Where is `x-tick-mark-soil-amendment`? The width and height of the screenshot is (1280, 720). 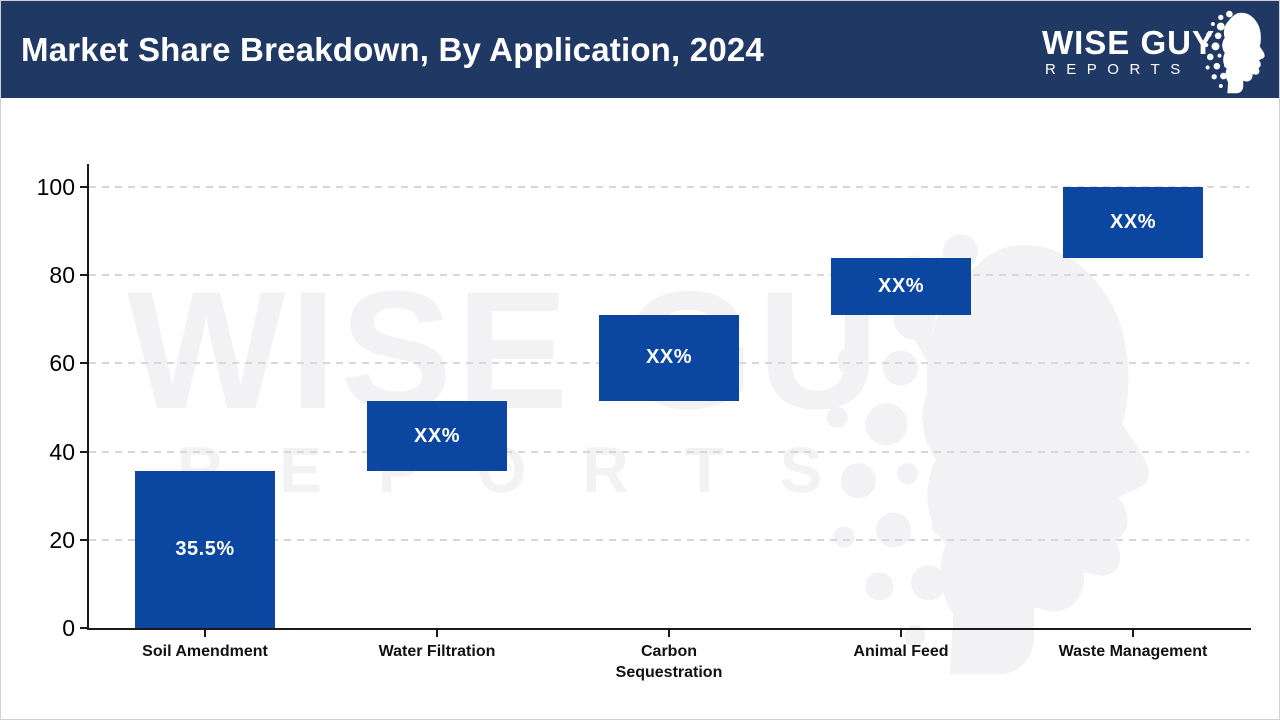
x-tick-mark-soil-amendment is located at coordinates (205, 633).